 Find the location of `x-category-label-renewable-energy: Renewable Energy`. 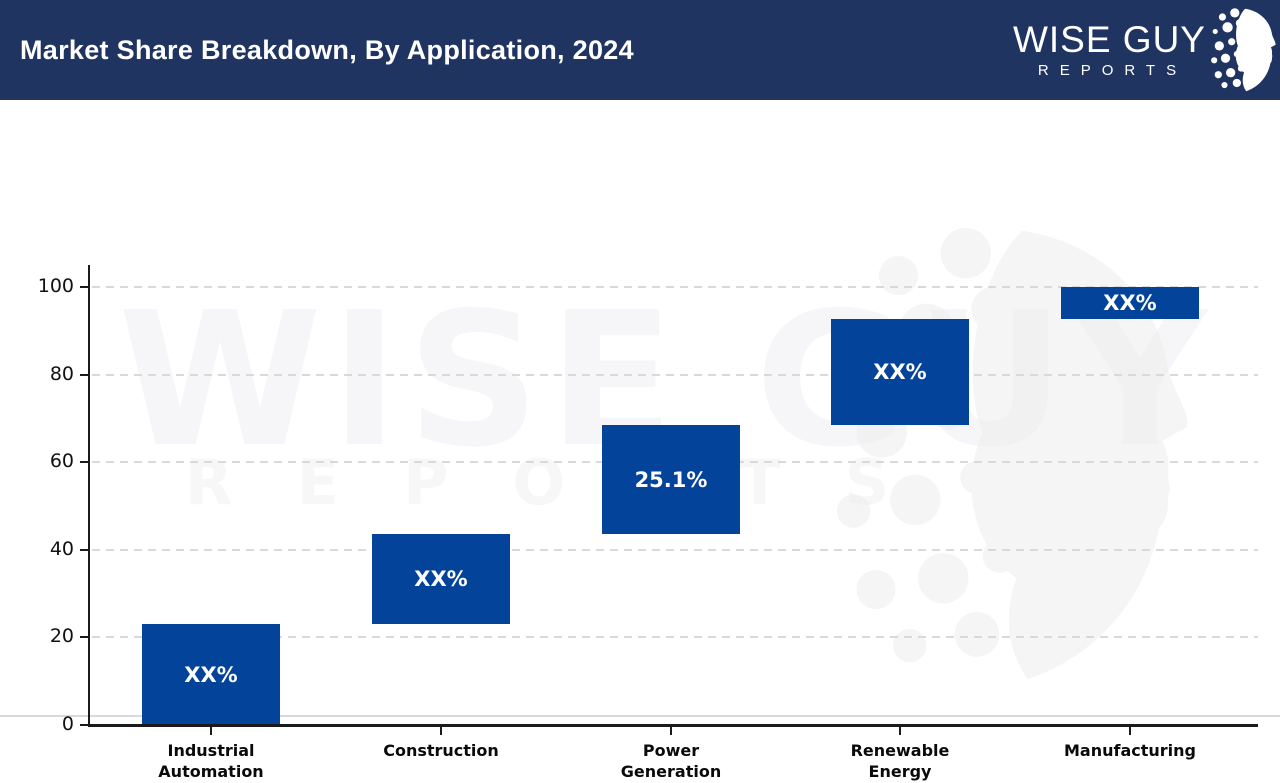

x-category-label-renewable-energy: Renewable Energy is located at coordinates (900, 761).